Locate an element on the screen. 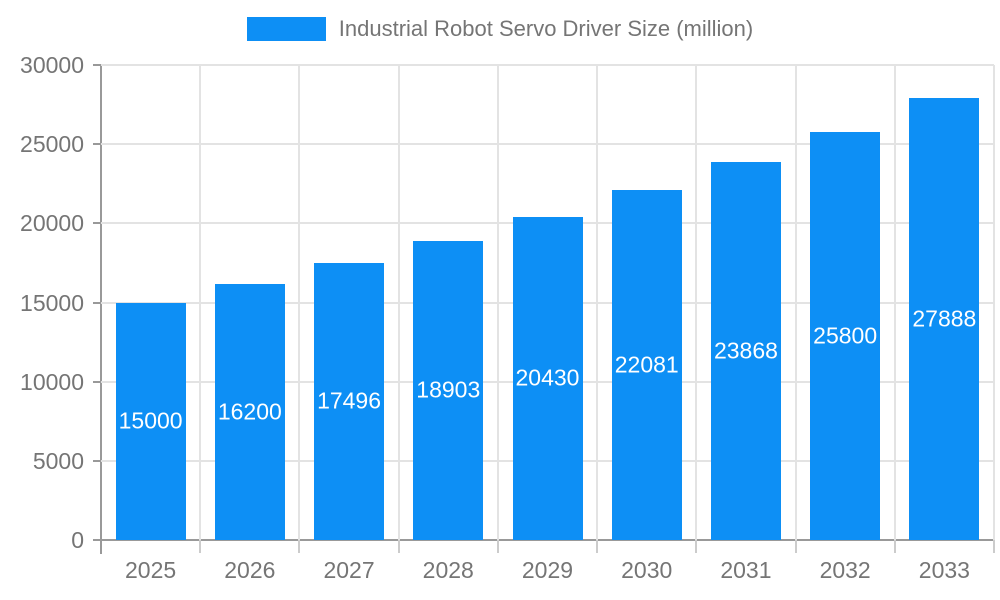 Image resolution: width=1000 pixels, height=600 pixels. bar-2026: 16200 is located at coordinates (249, 411).